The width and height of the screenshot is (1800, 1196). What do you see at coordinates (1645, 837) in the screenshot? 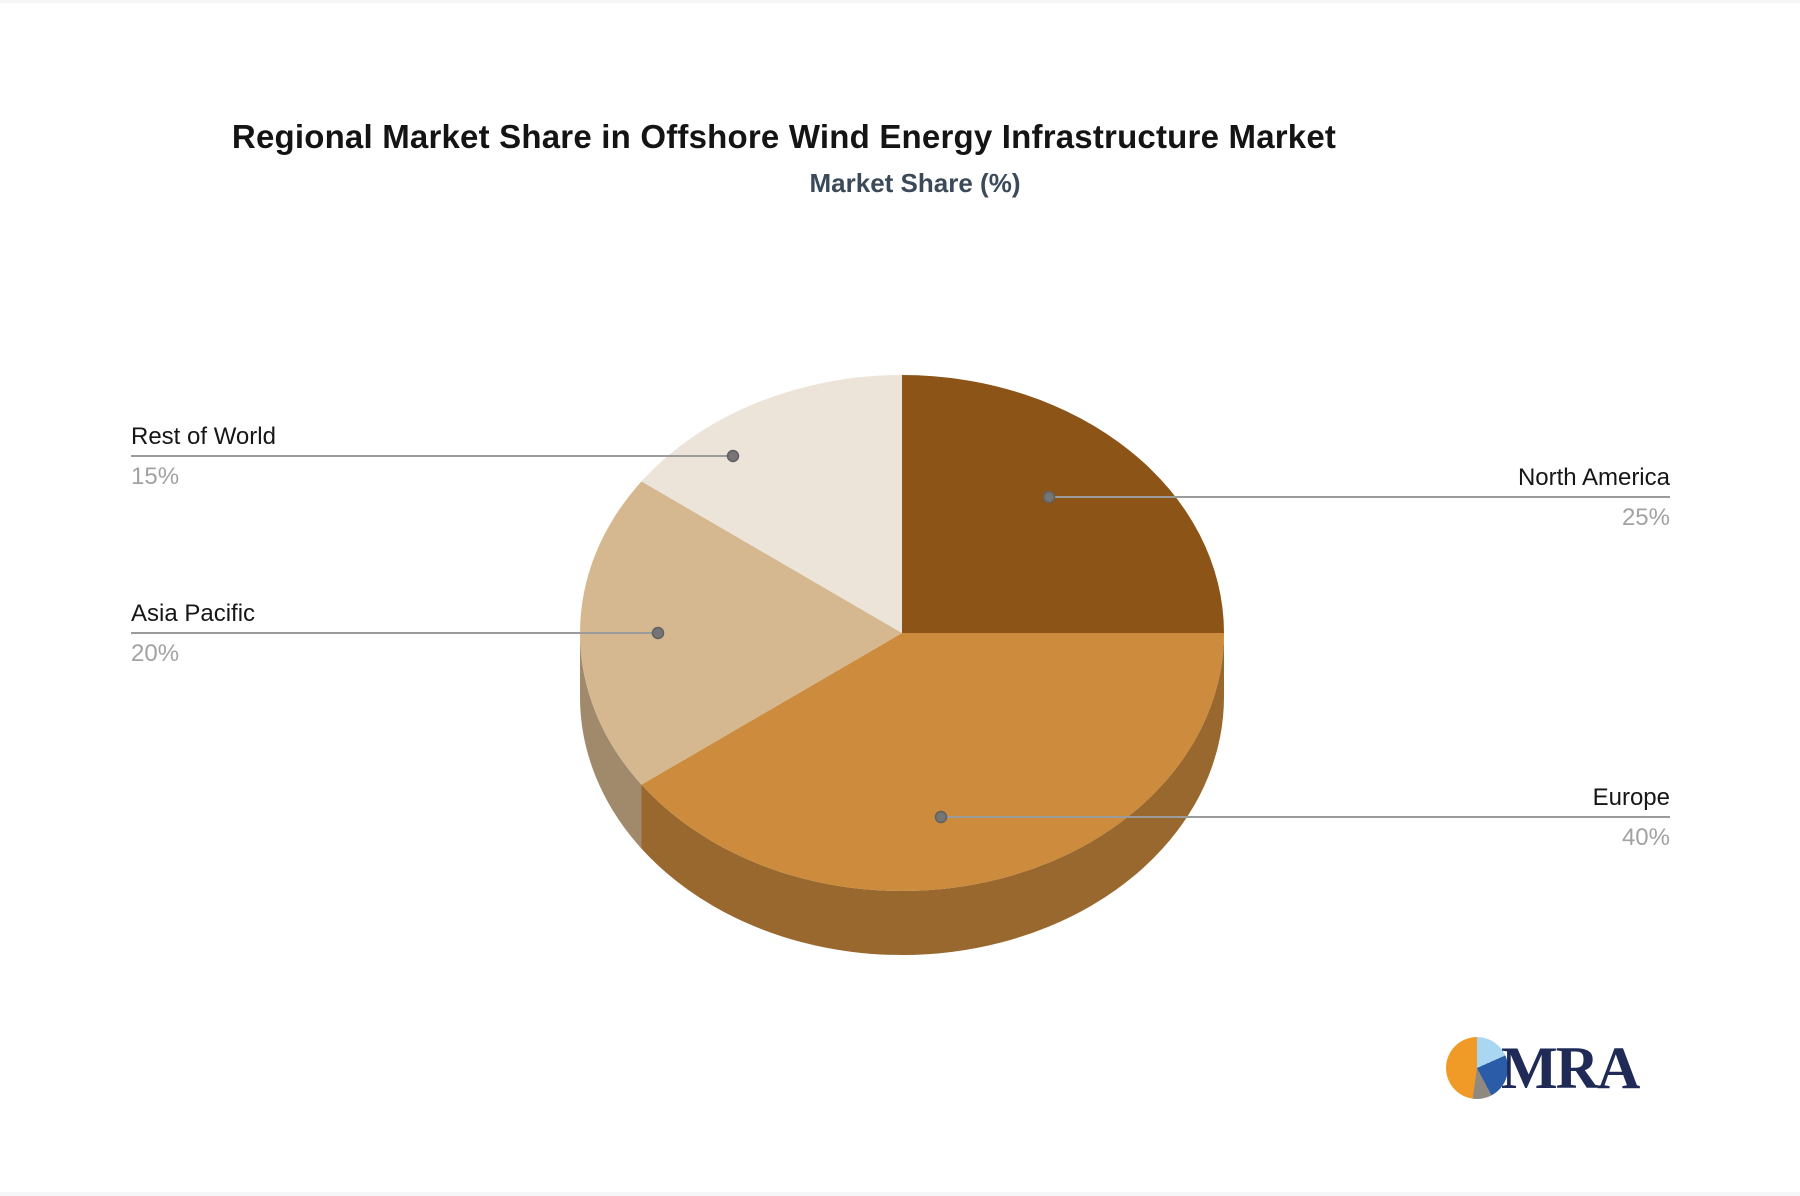
I see `slice-value-europe: 40%` at bounding box center [1645, 837].